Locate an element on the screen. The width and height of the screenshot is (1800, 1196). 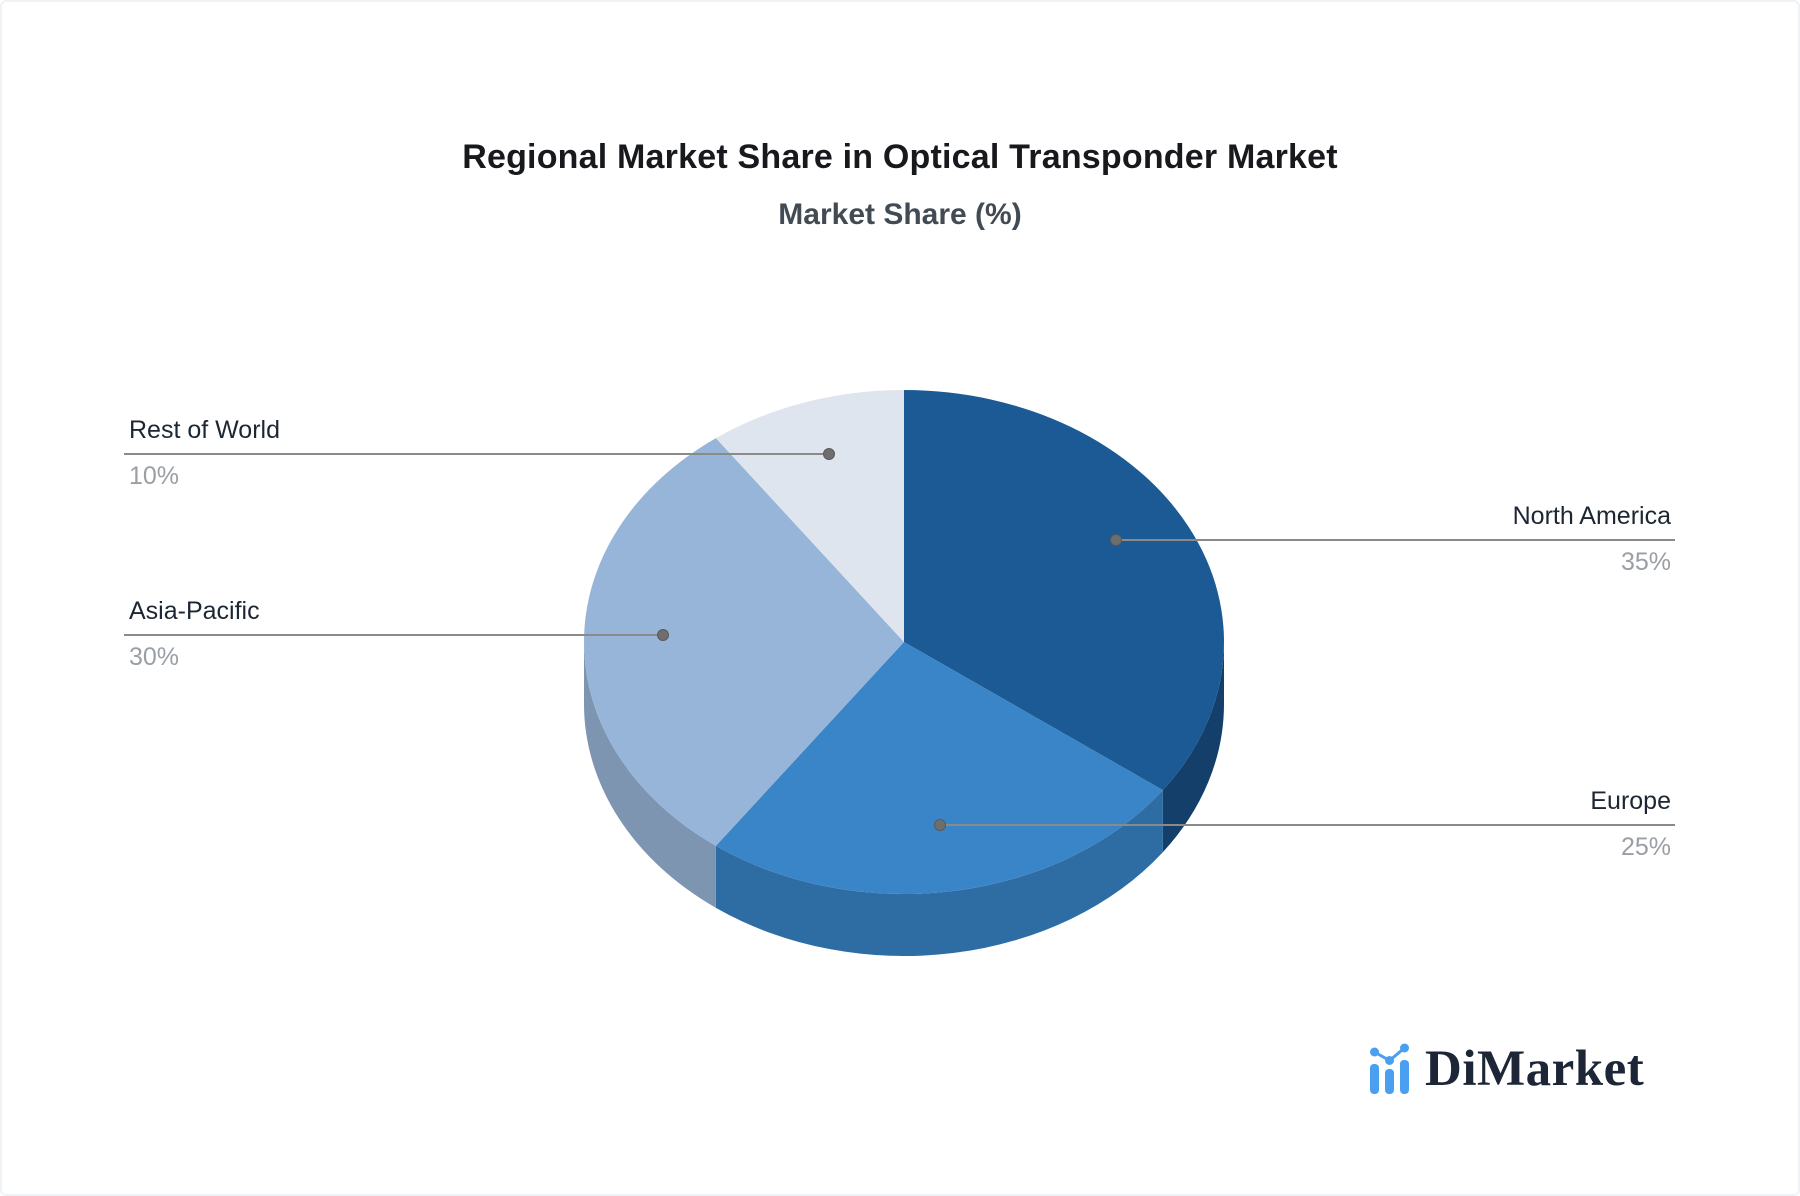
callout-asia-pacific-pct: 30% is located at coordinates (154, 657).